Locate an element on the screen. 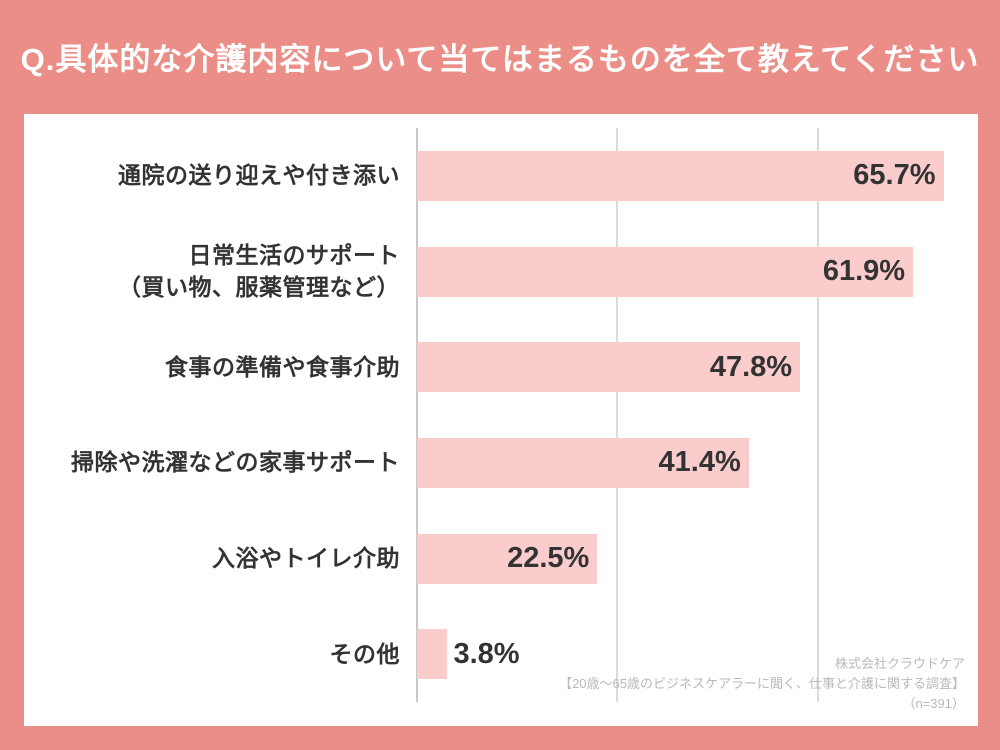 Image resolution: width=1000 pixels, height=750 pixels. bar-track: 65.7% is located at coordinates (697, 175).